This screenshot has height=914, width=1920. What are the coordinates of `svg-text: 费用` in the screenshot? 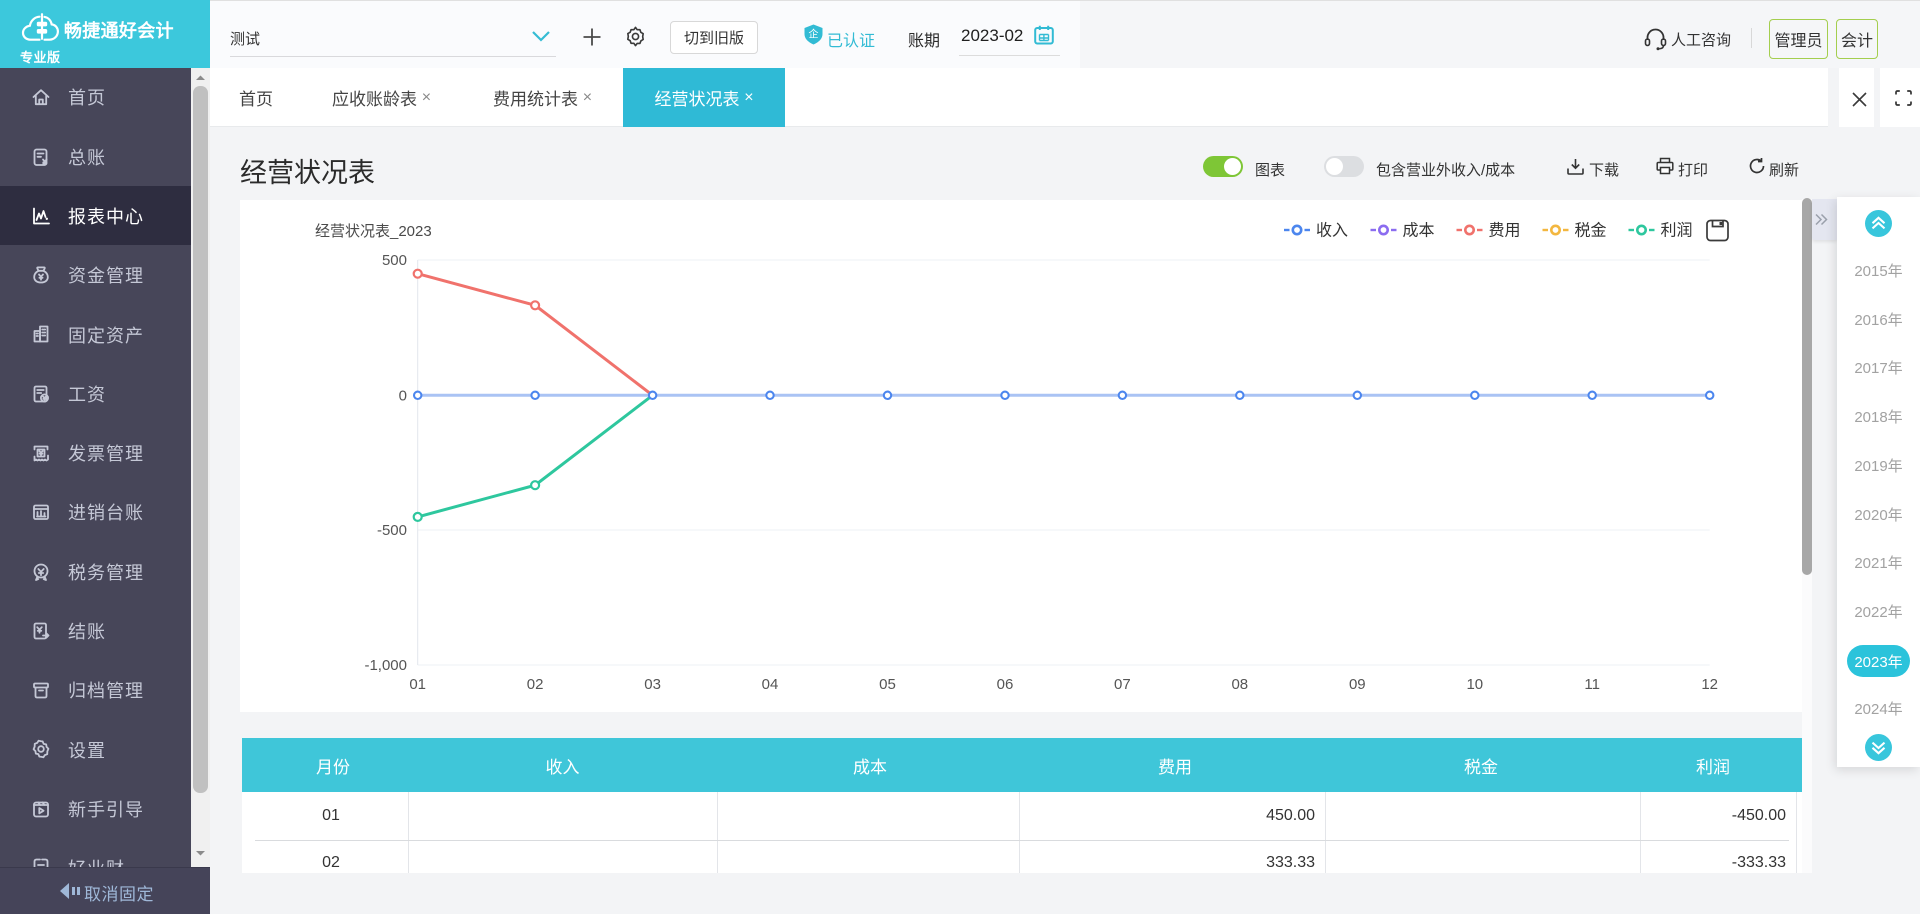 It's located at (1505, 231).